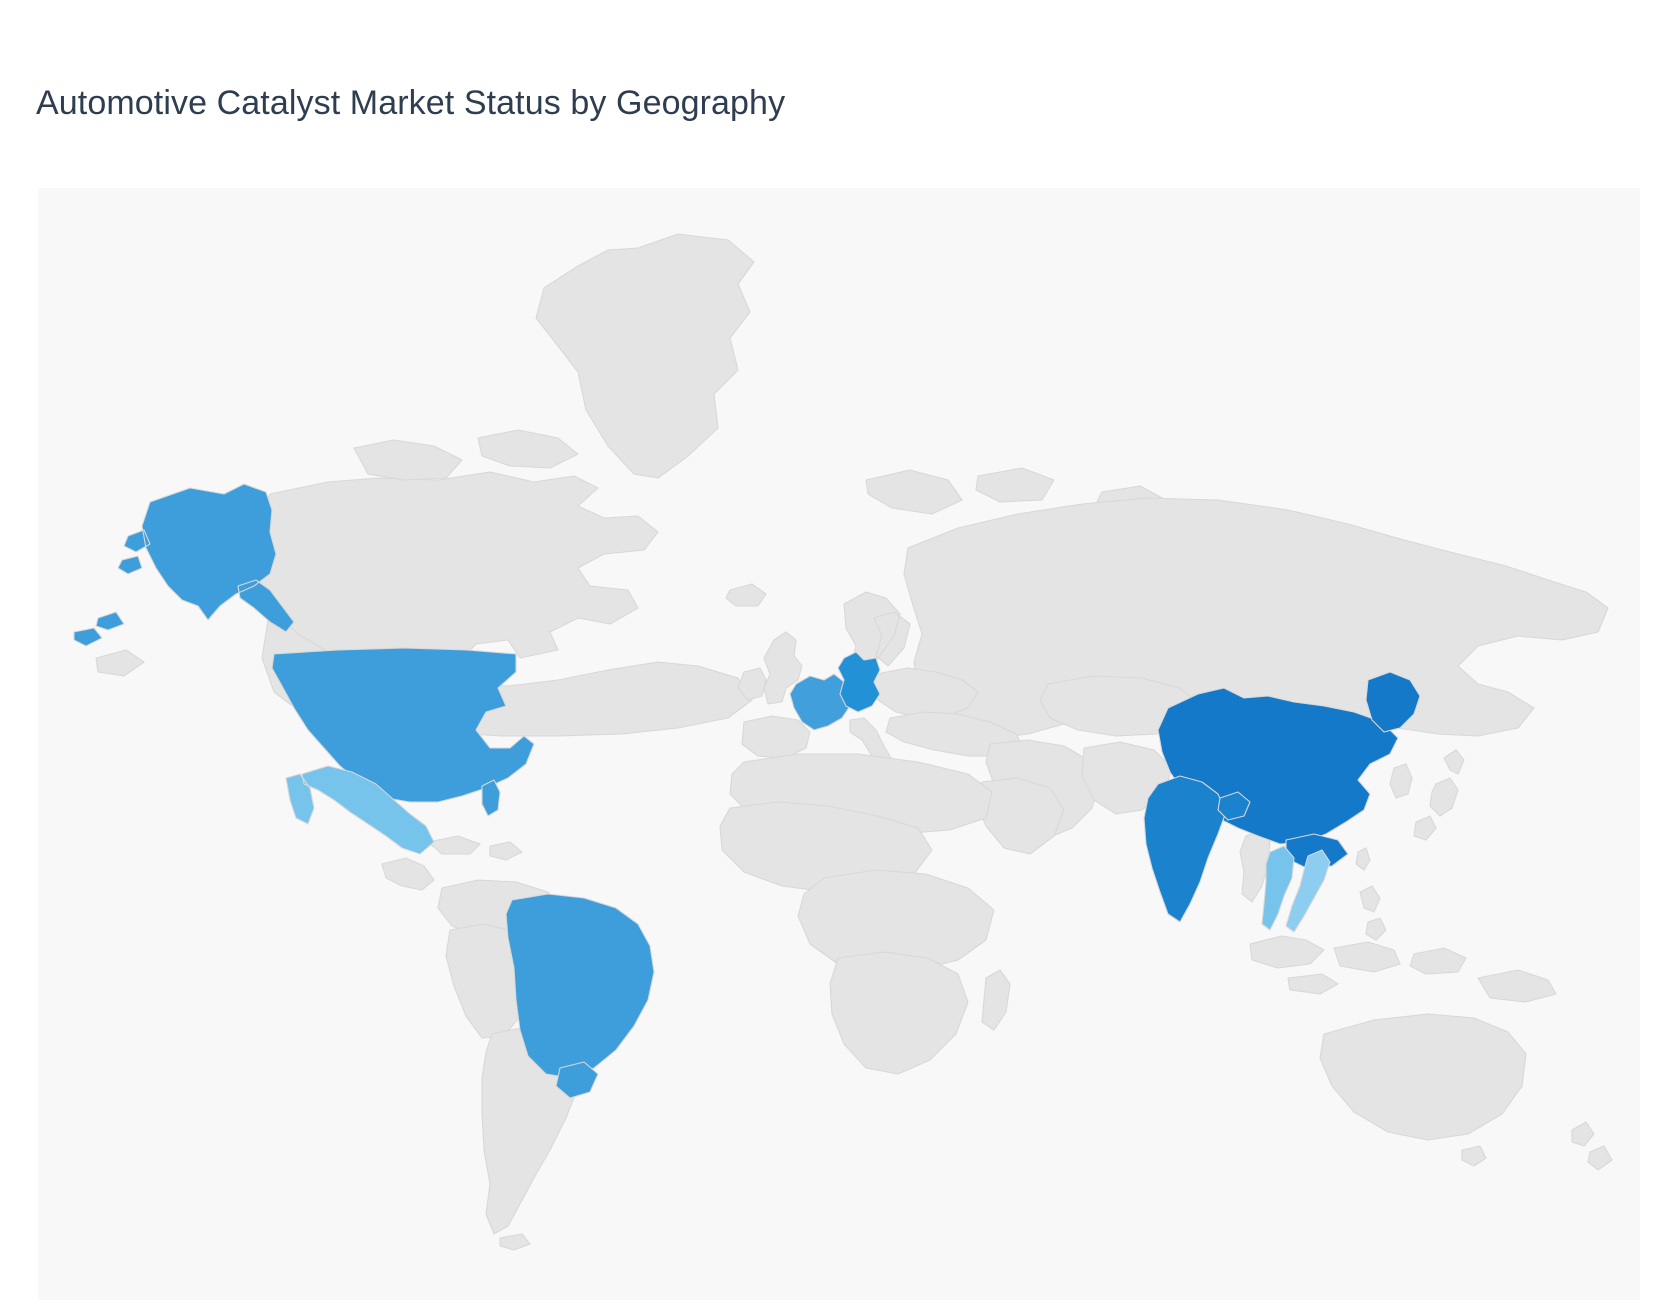  What do you see at coordinates (820, 702) in the screenshot?
I see `country-france` at bounding box center [820, 702].